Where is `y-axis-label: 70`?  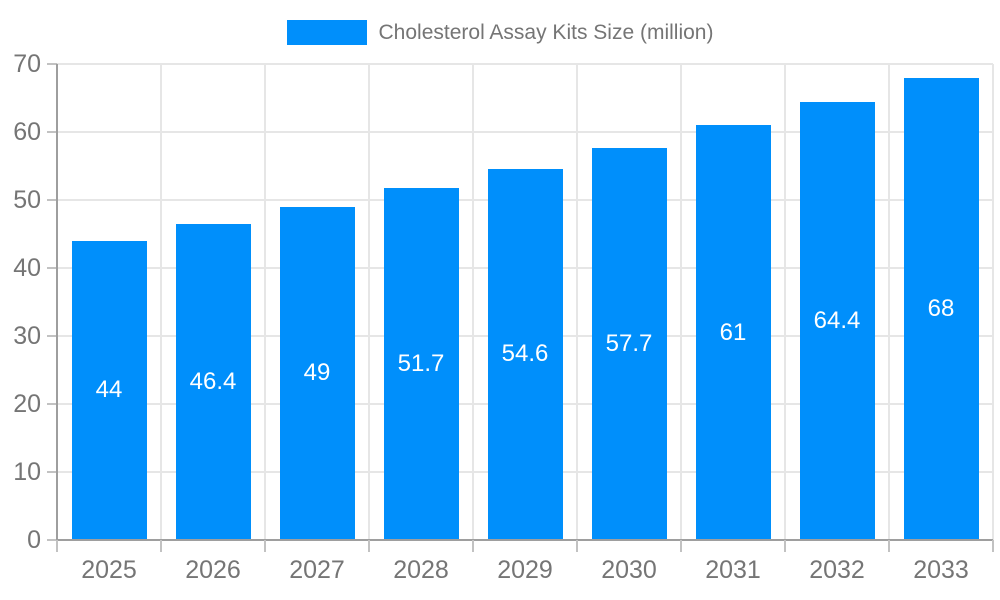
y-axis-label: 70 is located at coordinates (27, 64).